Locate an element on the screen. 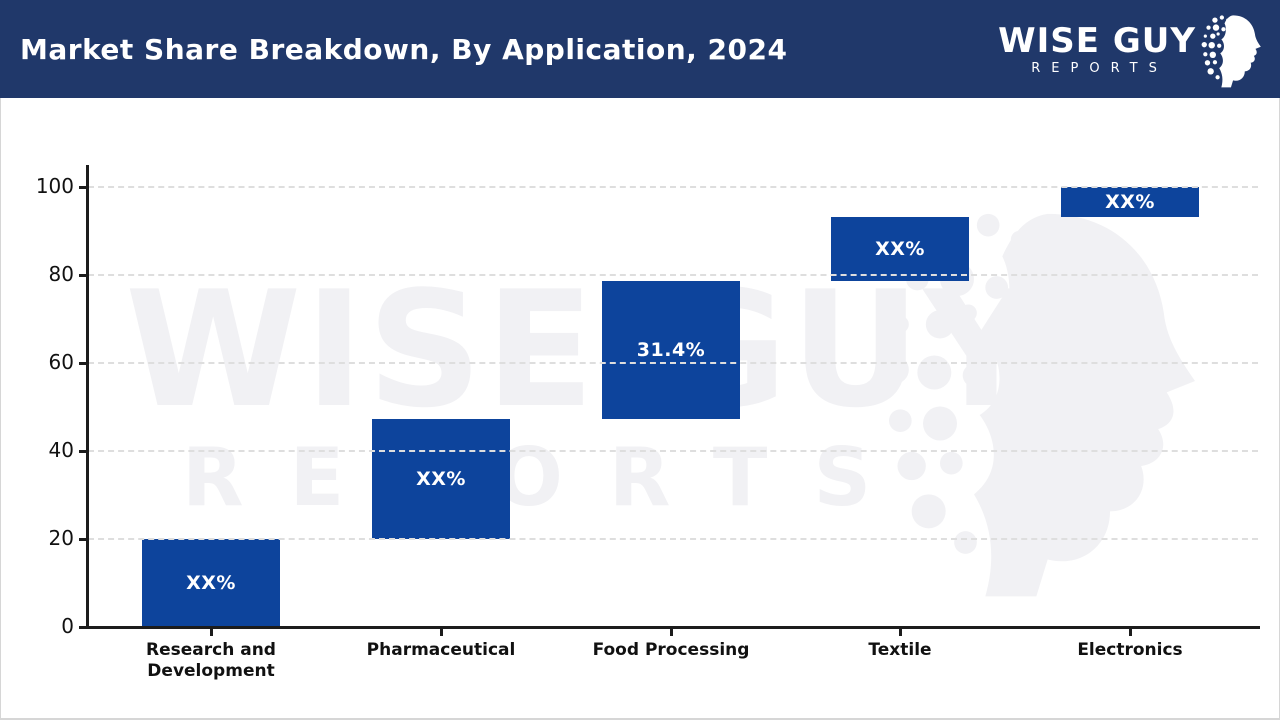 The height and width of the screenshot is (720, 1280). x-category-label: Electronics is located at coordinates (1130, 650).